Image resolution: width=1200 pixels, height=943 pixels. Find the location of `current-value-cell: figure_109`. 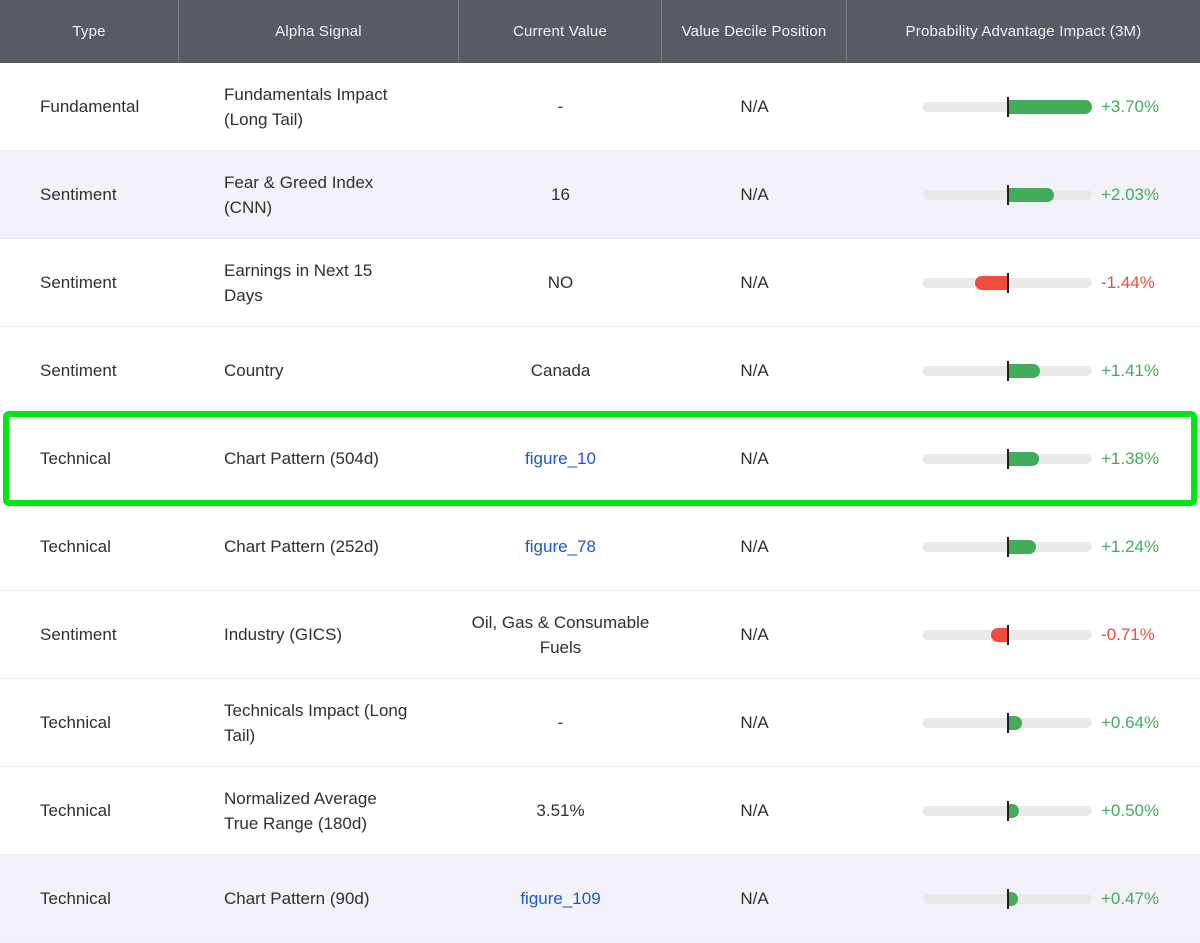

current-value-cell: figure_109 is located at coordinates (560, 898).